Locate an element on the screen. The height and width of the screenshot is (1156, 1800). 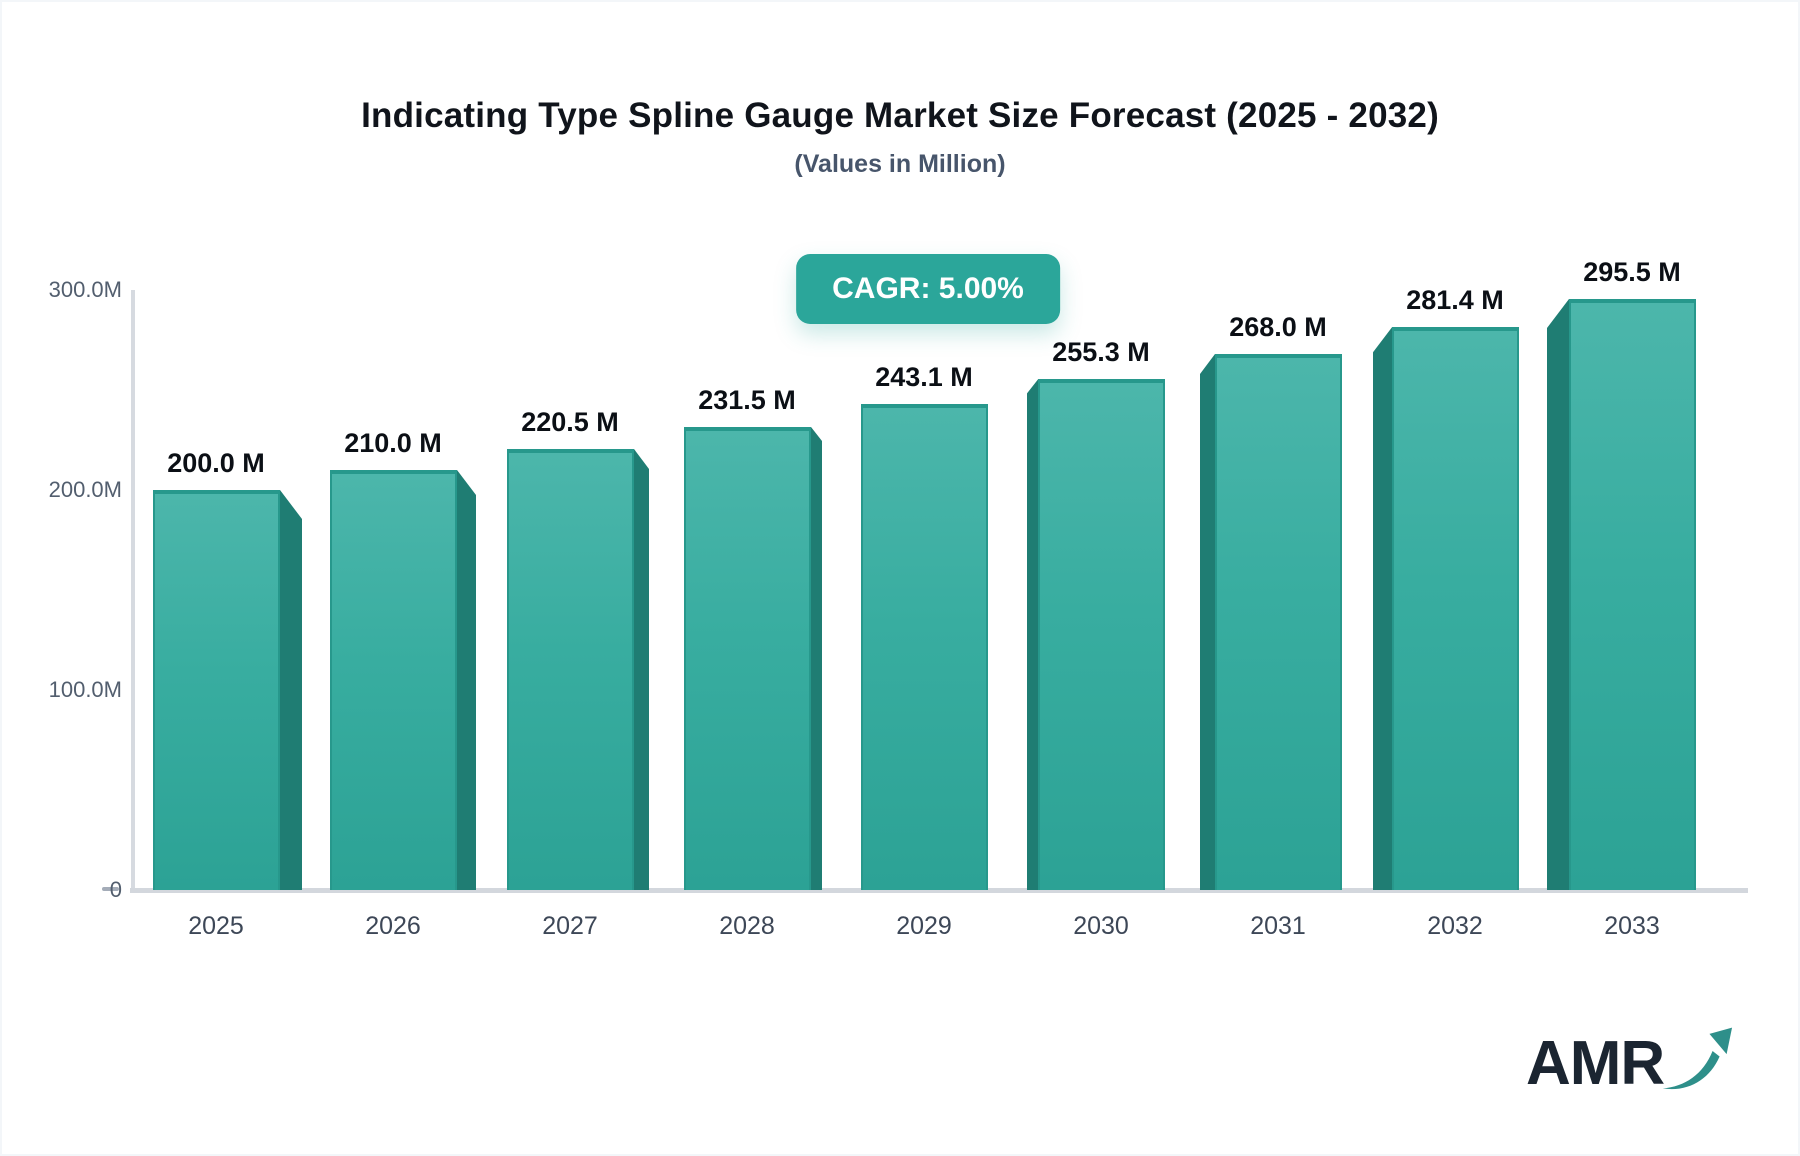
bar-value-label-2027: 220.5 M is located at coordinates (570, 422).